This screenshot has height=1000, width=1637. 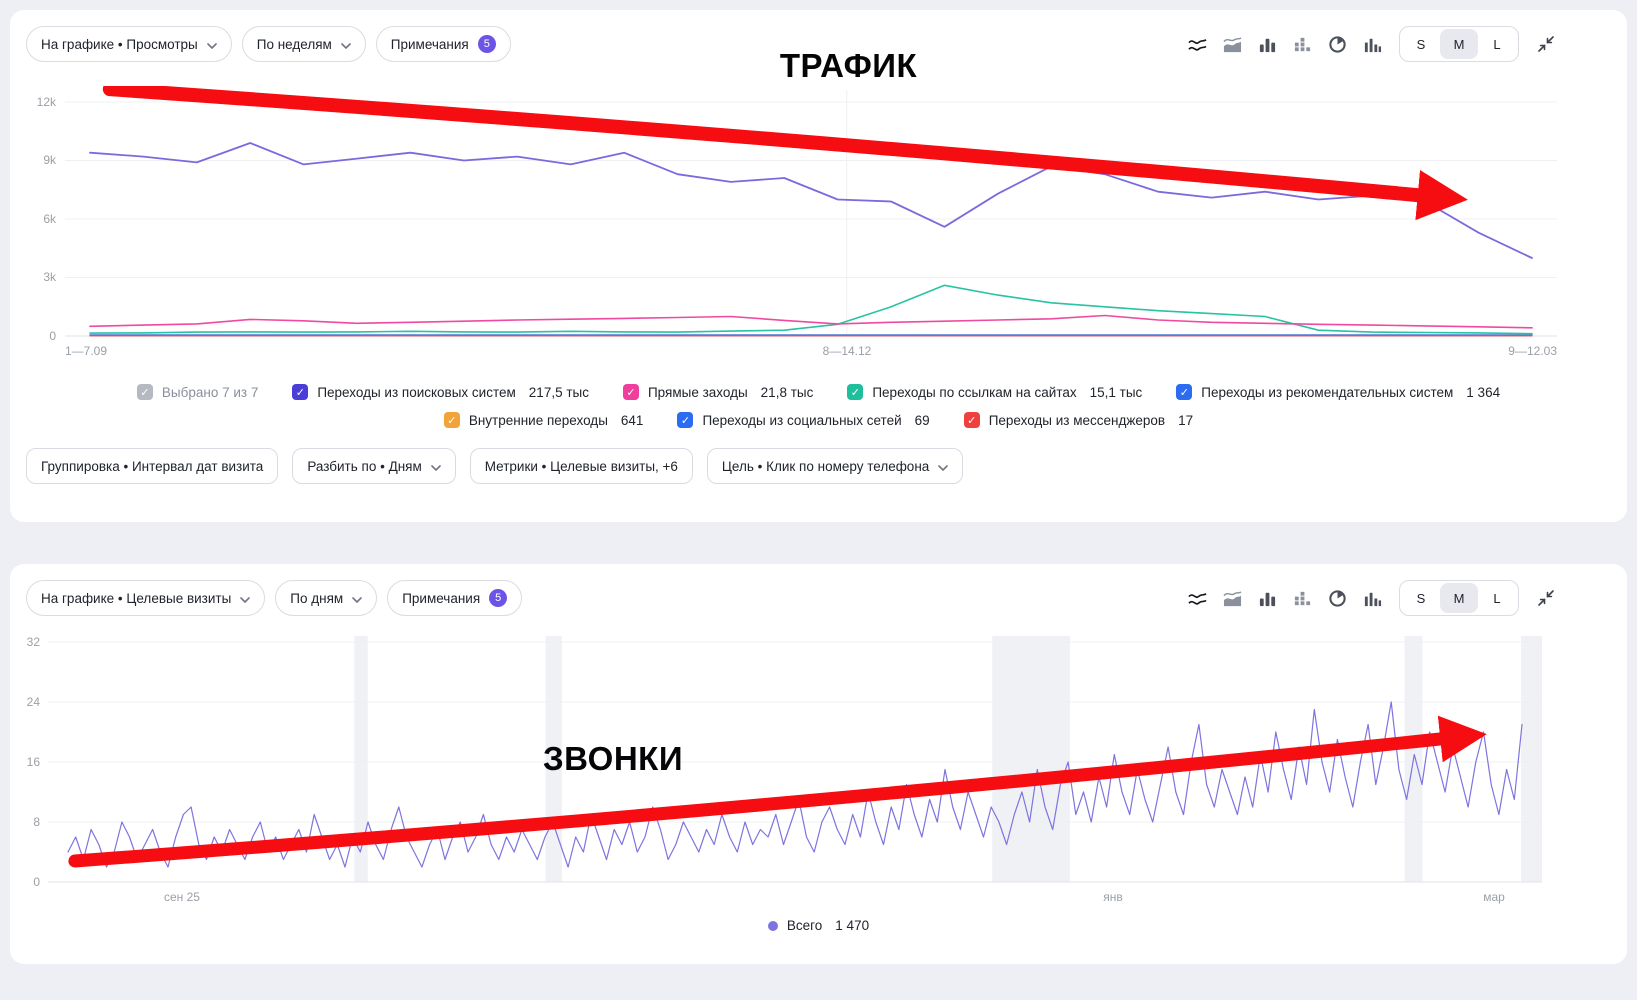 What do you see at coordinates (558, 392) in the screenshot?
I see `legend-value: 217,5 тыс` at bounding box center [558, 392].